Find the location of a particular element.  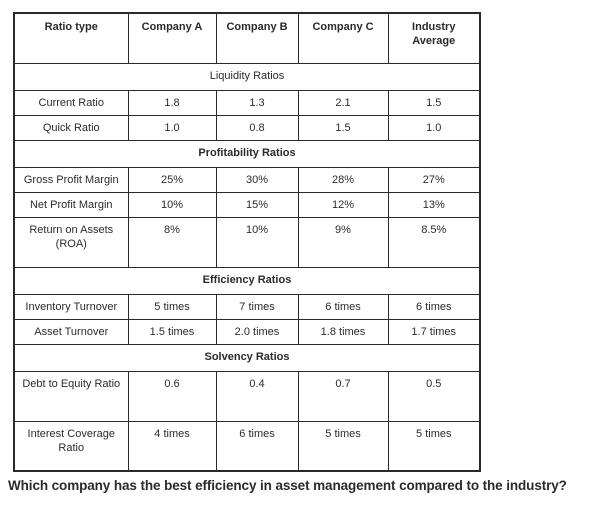

row-label: Current Ratio is located at coordinates (71, 102).